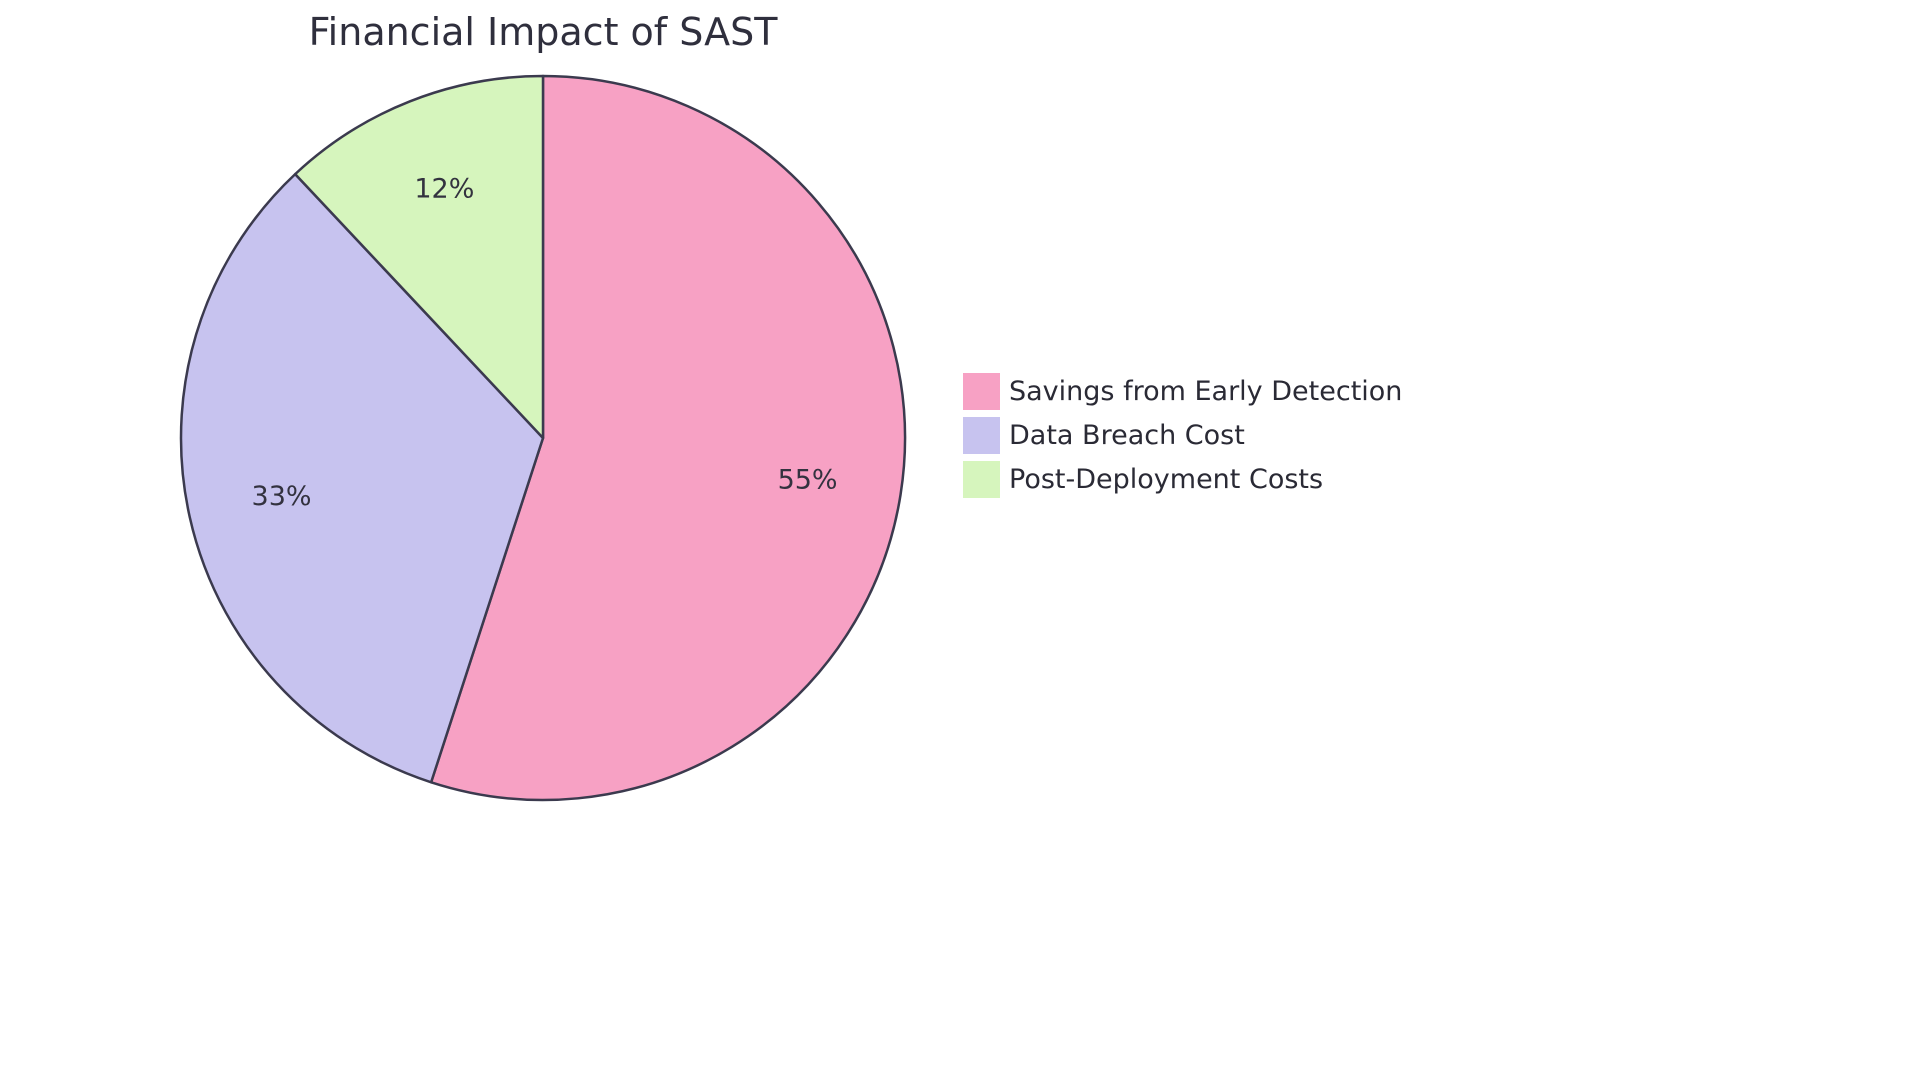 This screenshot has width=1920, height=1083. I want to click on pie-slice-label: 55%, so click(808, 479).